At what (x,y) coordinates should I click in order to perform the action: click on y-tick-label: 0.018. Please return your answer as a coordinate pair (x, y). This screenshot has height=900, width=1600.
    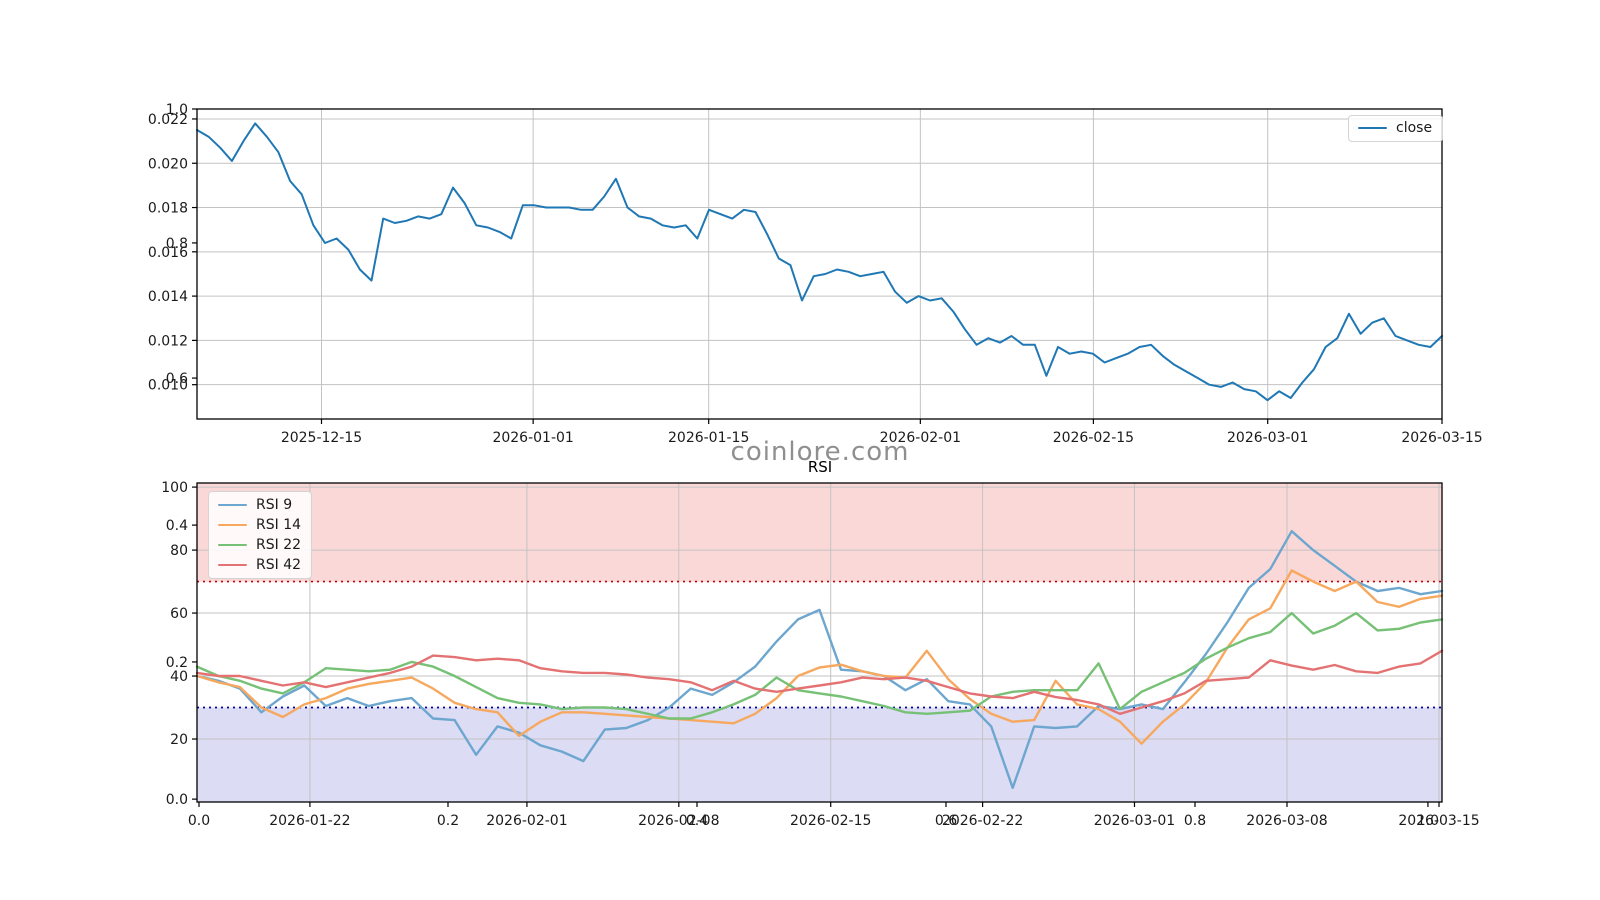
    Looking at the image, I should click on (168, 209).